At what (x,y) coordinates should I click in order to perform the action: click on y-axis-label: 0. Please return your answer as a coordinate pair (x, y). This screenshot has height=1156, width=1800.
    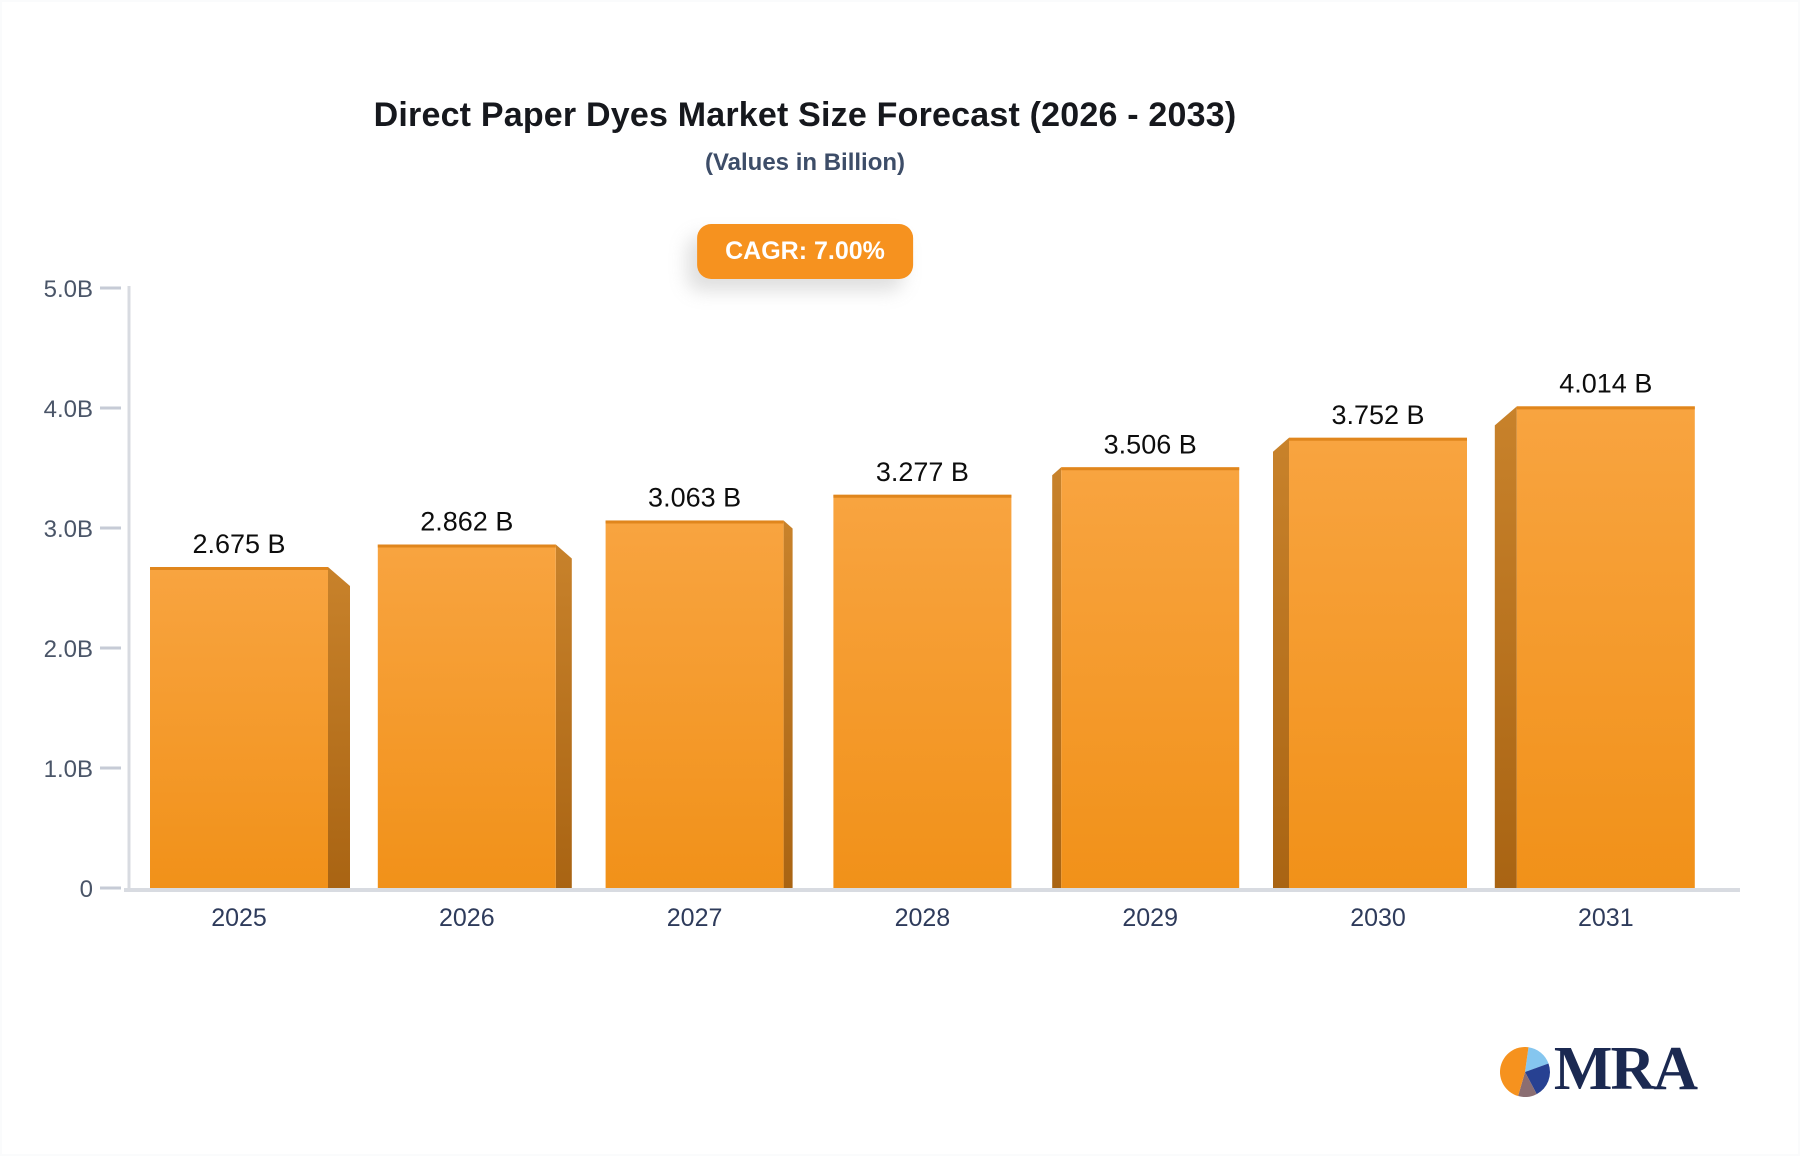
    Looking at the image, I should click on (86, 889).